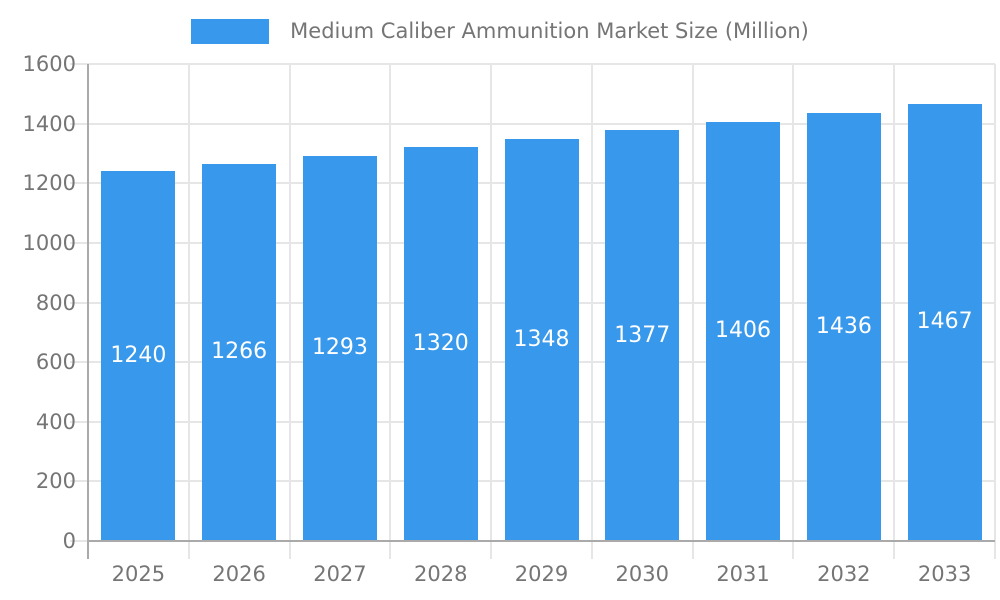 The image size is (1000, 600). I want to click on bar-value-label: 1293, so click(339, 348).